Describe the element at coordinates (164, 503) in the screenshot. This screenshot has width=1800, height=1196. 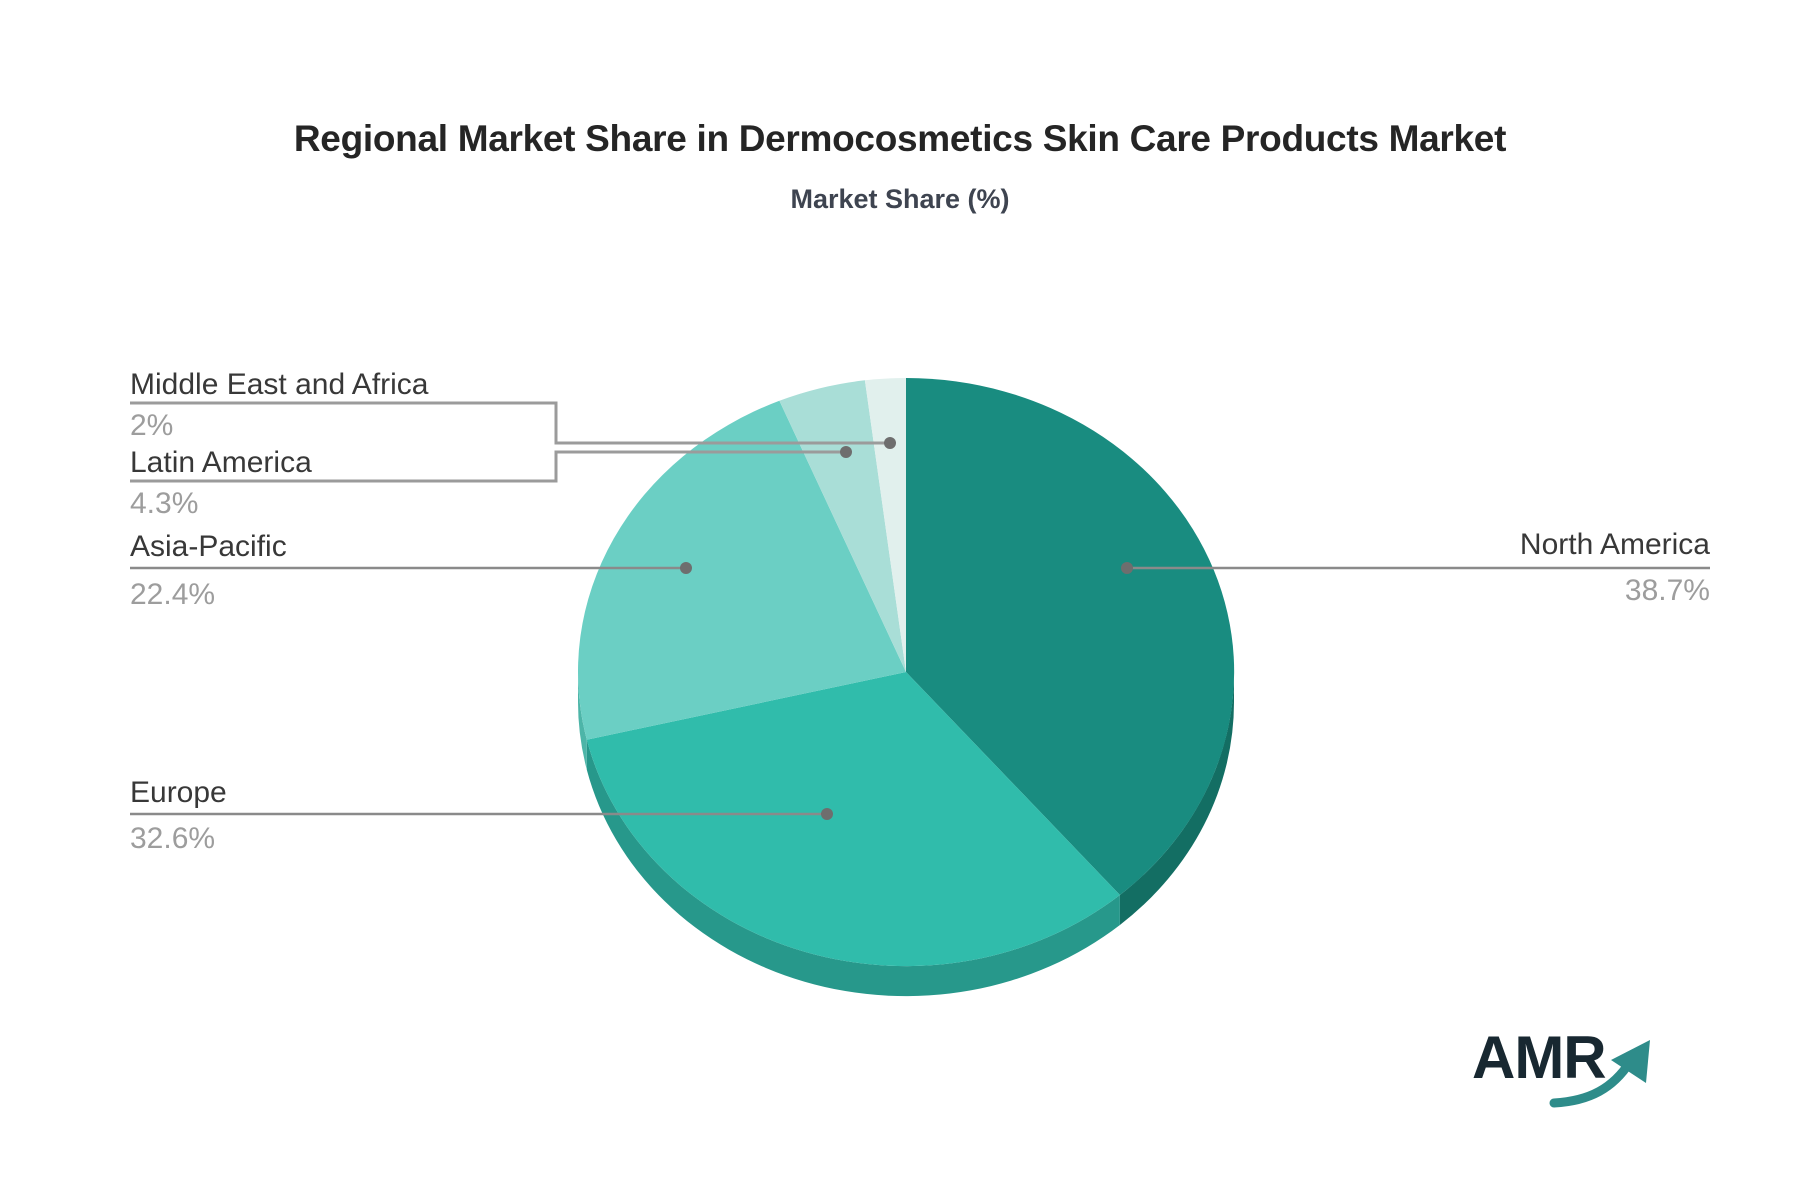
I see `value-latin-america: 4.3%` at that location.